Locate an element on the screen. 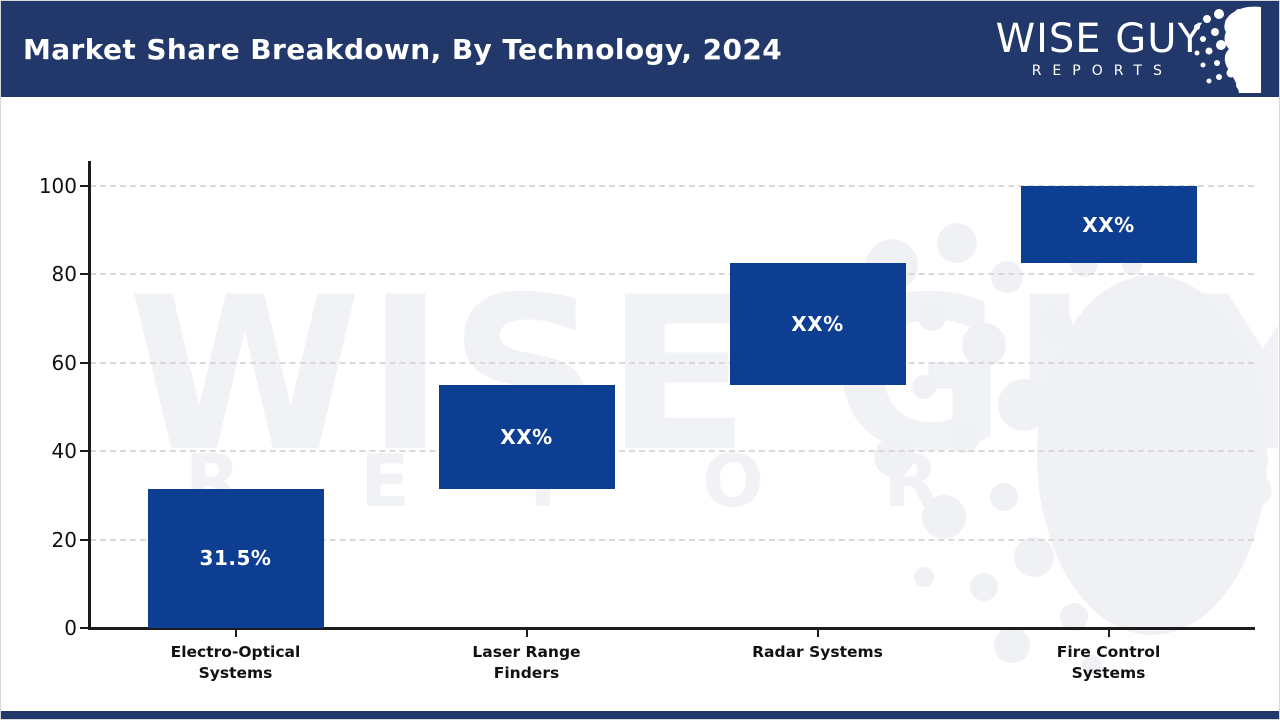 The height and width of the screenshot is (720, 1280). y-tick-label-40: 40 is located at coordinates (64, 451).